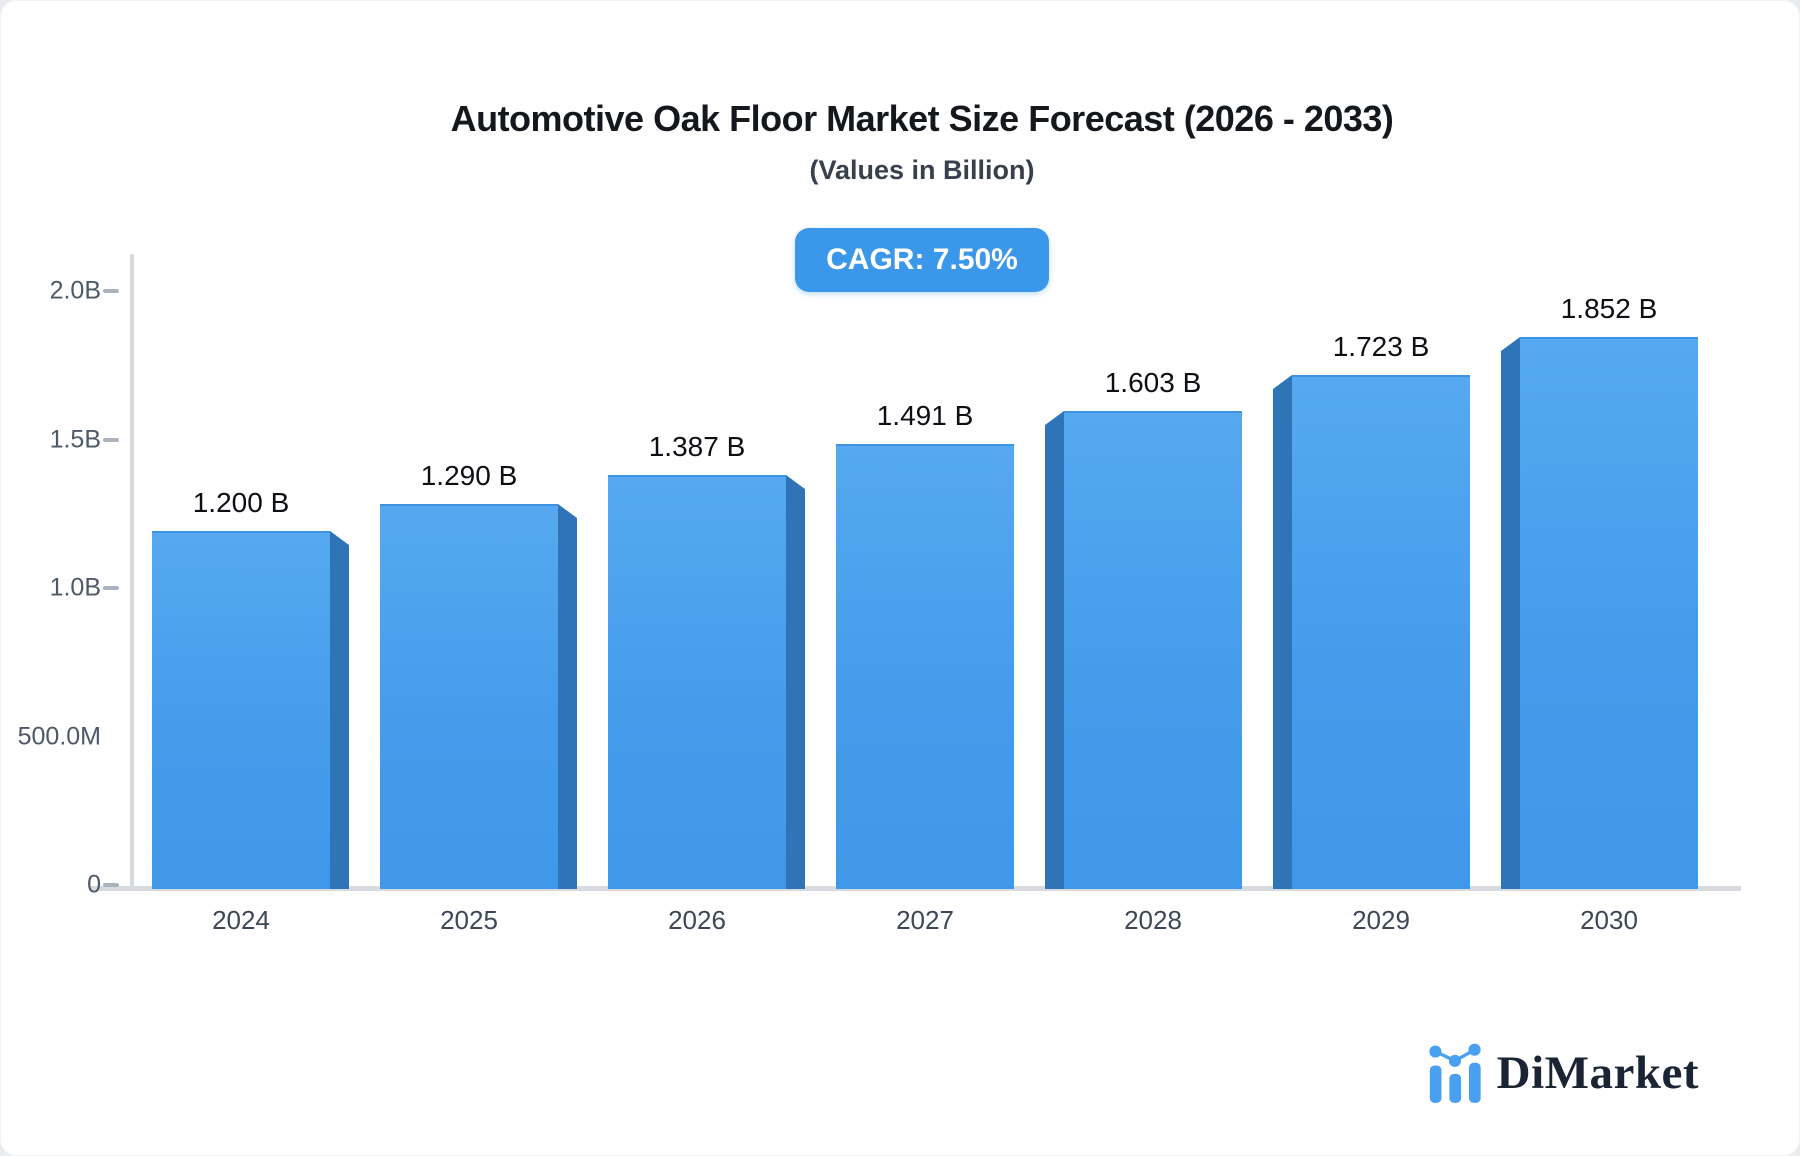 This screenshot has height=1156, width=1800. I want to click on x-axis-label: 2030, so click(1609, 920).